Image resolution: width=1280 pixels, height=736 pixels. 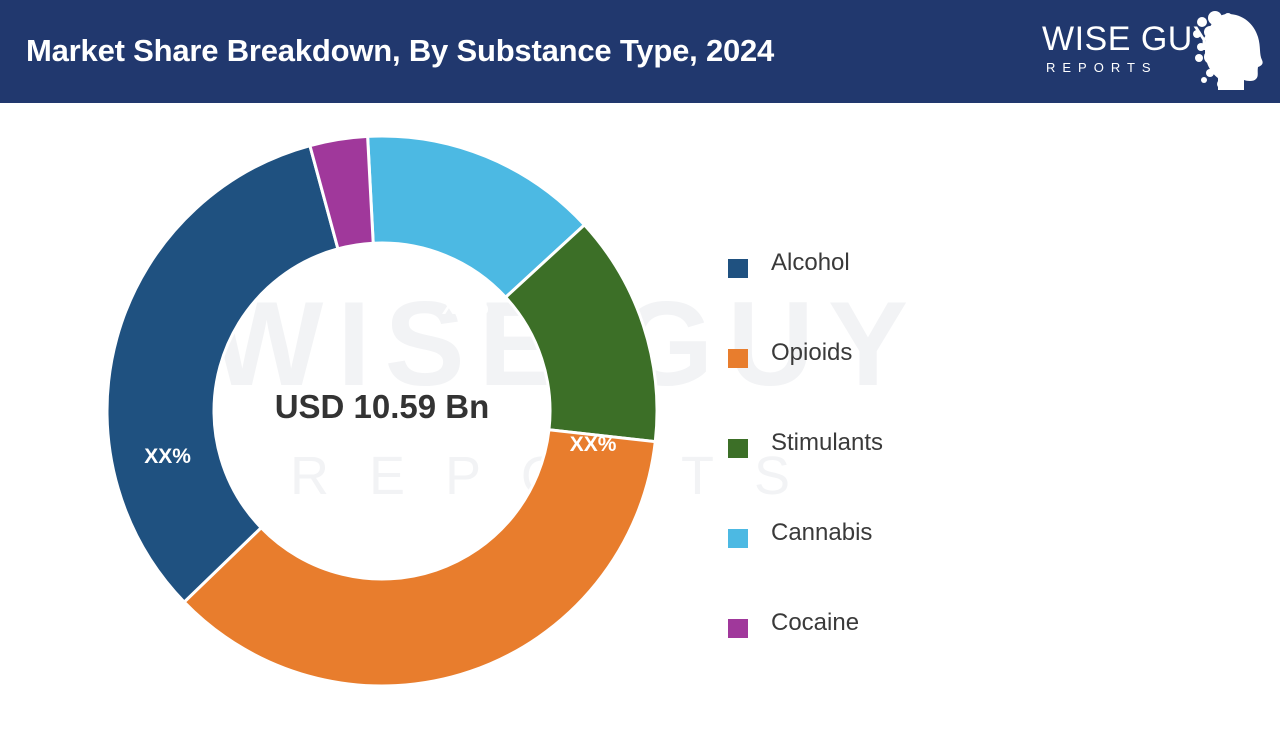 I want to click on legend-item-alcohol: Alcohol, so click(x=883, y=294).